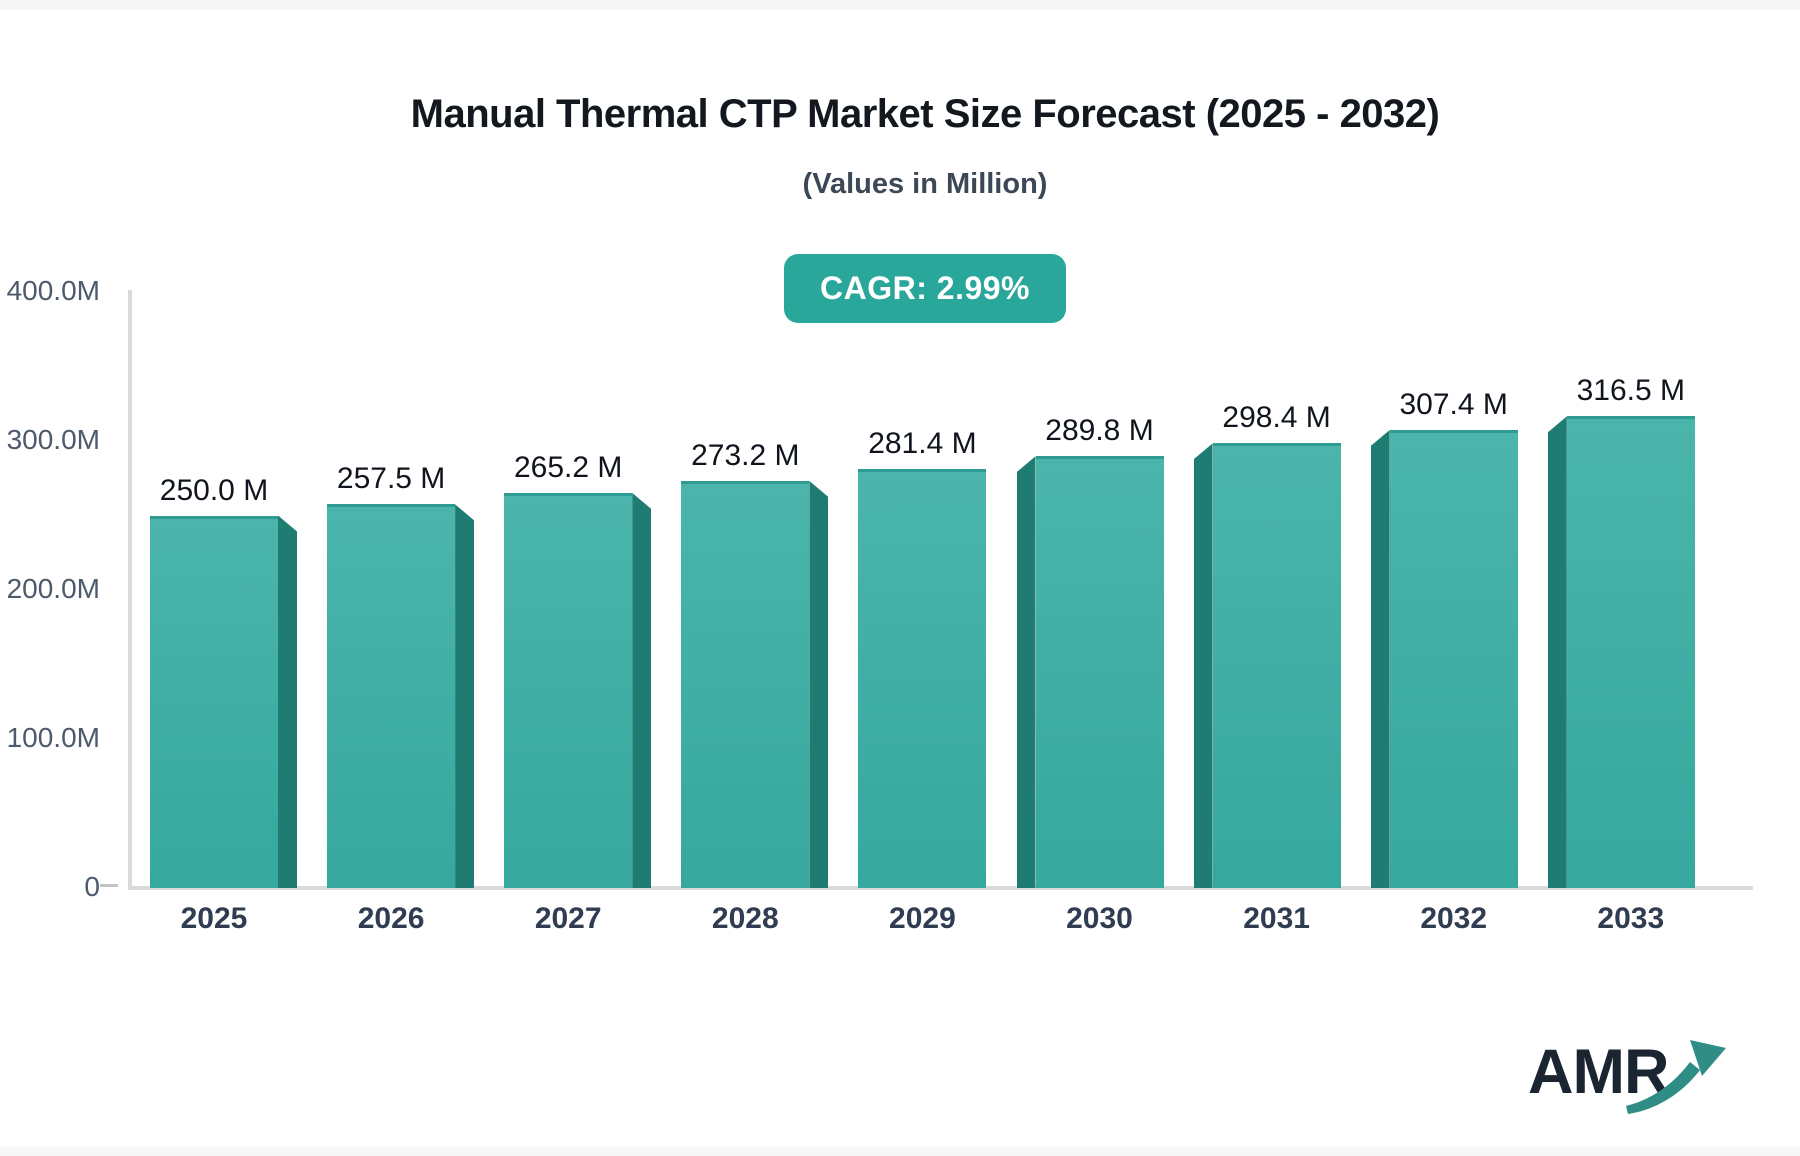 Image resolution: width=1800 pixels, height=1156 pixels. What do you see at coordinates (1631, 918) in the screenshot?
I see `x-axis-label-2033: 2033` at bounding box center [1631, 918].